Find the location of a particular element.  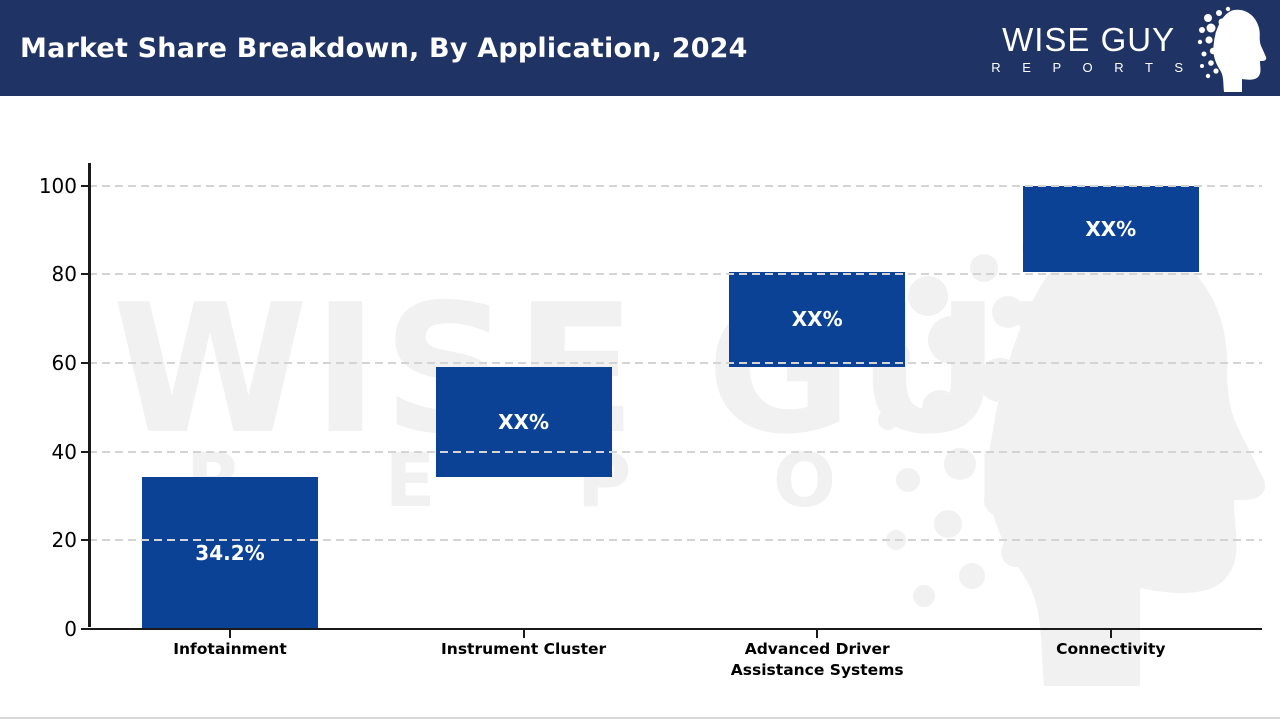

logo-text: WISE GUY R E P O R T S is located at coordinates (1088, 48).